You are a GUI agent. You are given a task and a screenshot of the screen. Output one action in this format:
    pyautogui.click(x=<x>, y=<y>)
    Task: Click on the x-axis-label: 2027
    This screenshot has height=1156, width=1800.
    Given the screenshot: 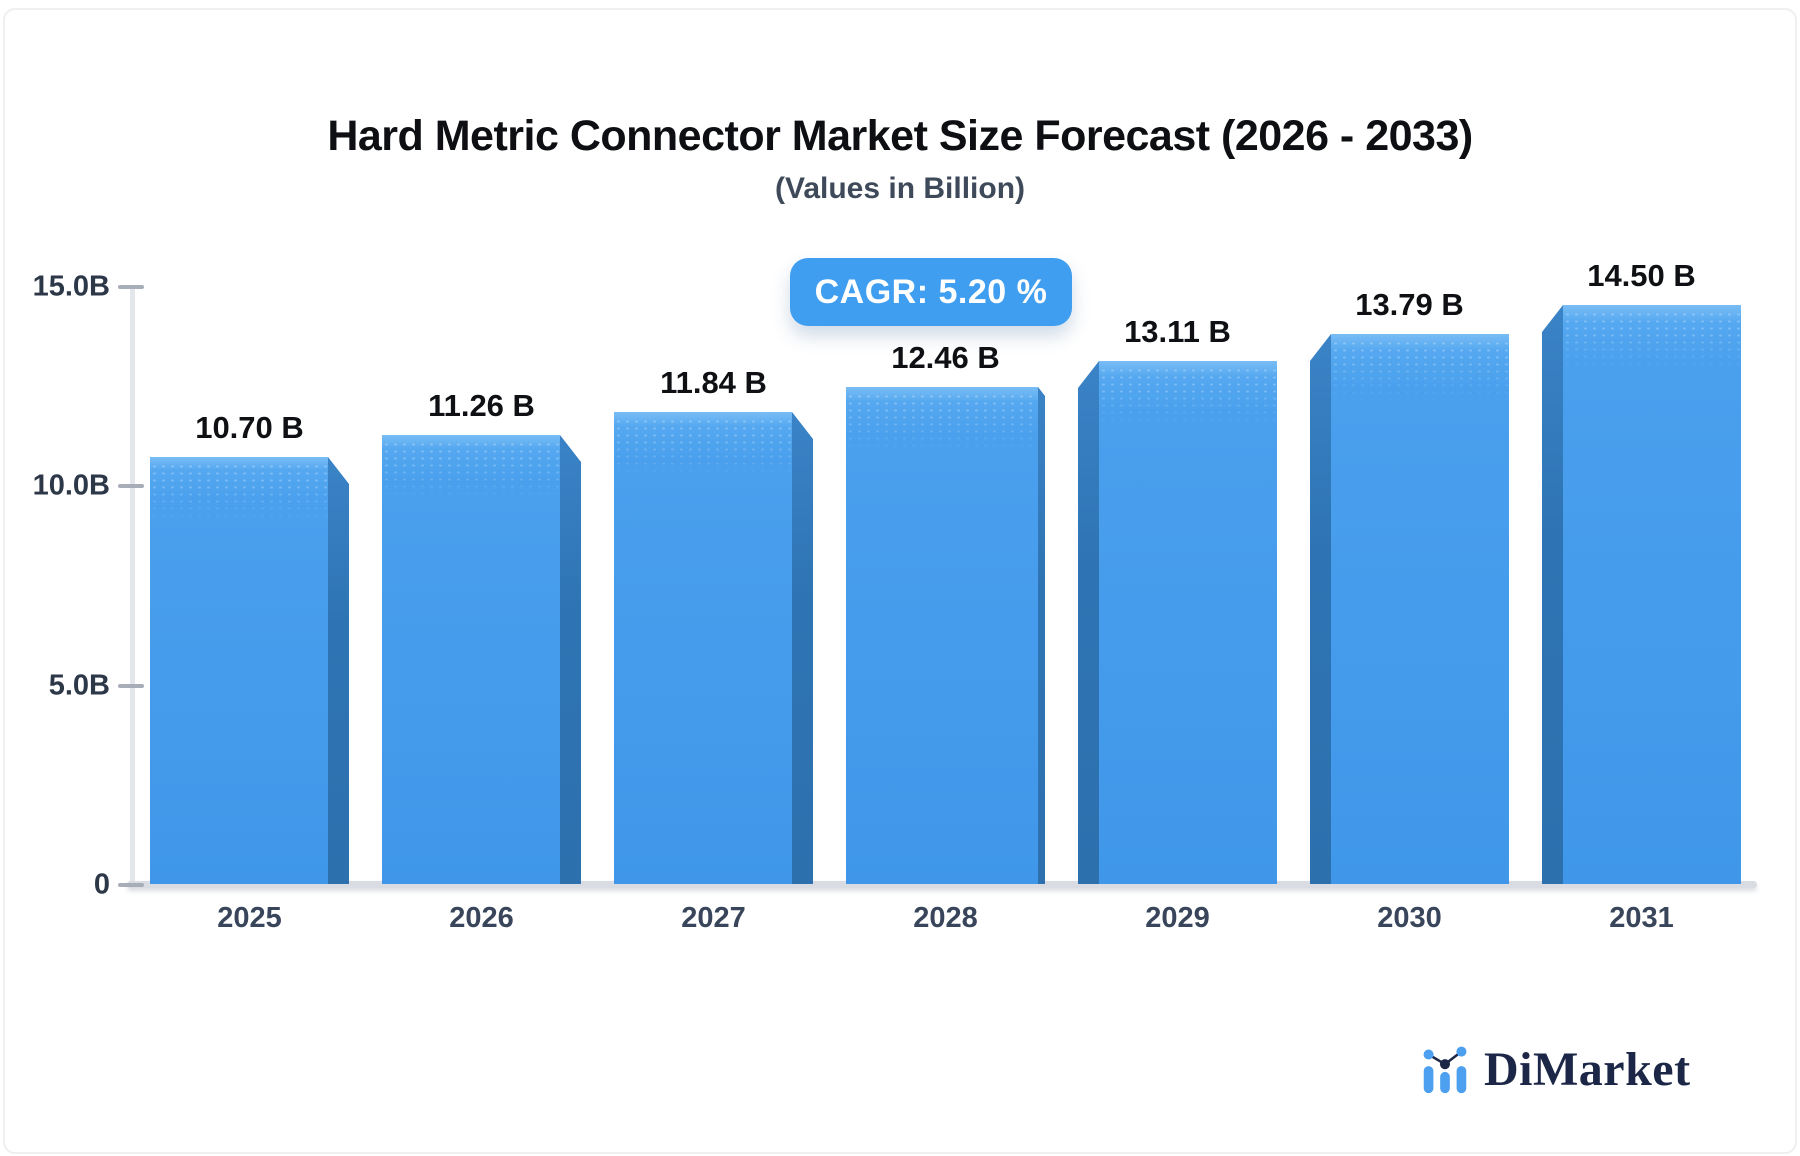 What is the action you would take?
    pyautogui.click(x=713, y=918)
    